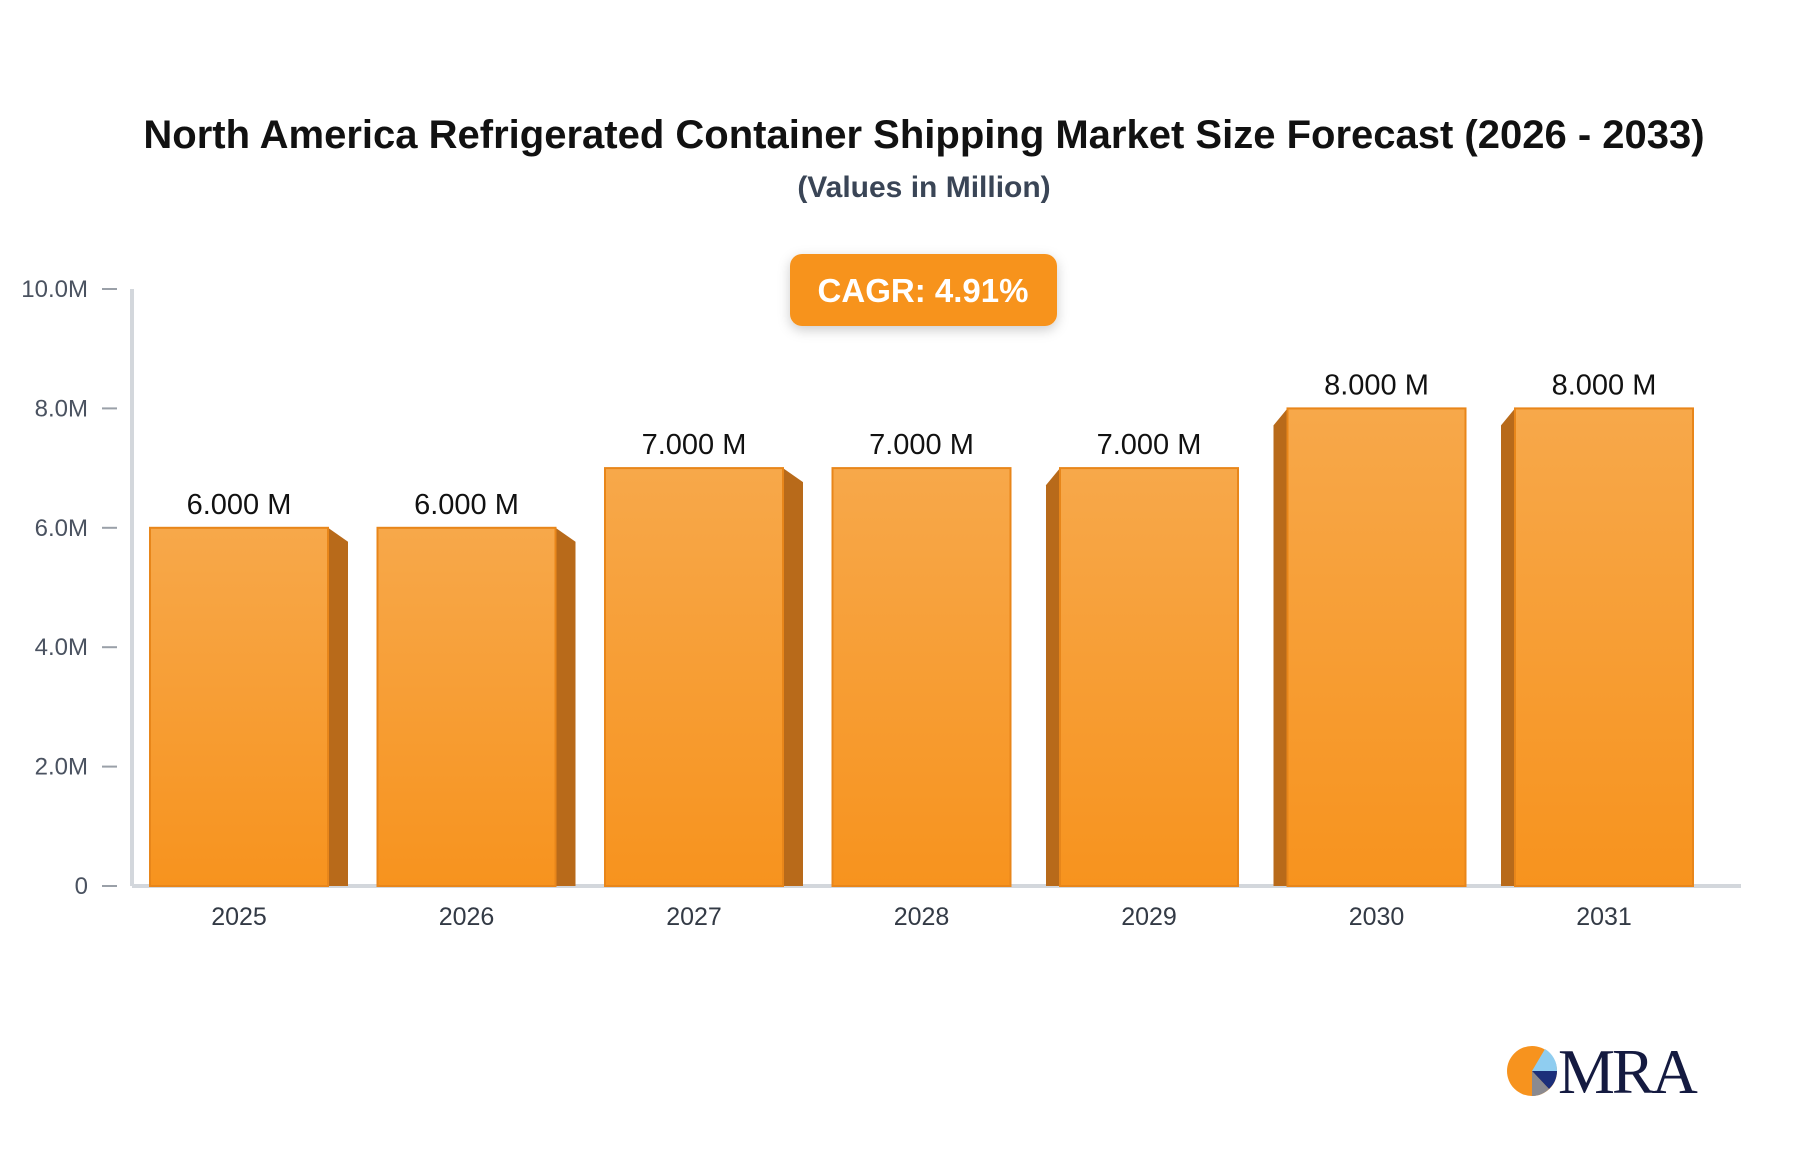 Image resolution: width=1800 pixels, height=1156 pixels. I want to click on bar-2025, so click(239, 706).